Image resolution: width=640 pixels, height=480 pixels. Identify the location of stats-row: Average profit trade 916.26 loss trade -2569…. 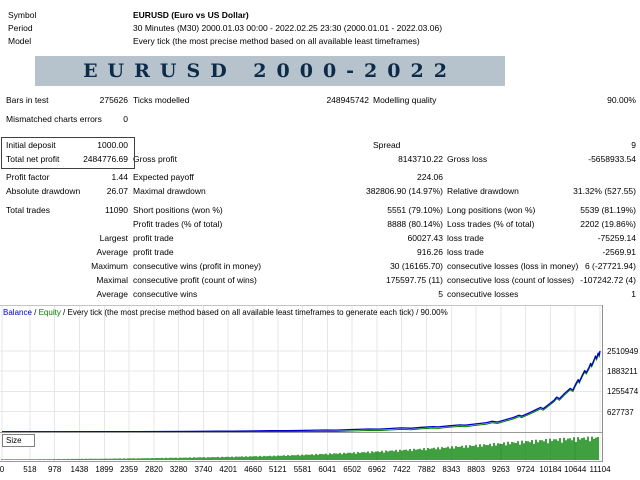
(320, 252).